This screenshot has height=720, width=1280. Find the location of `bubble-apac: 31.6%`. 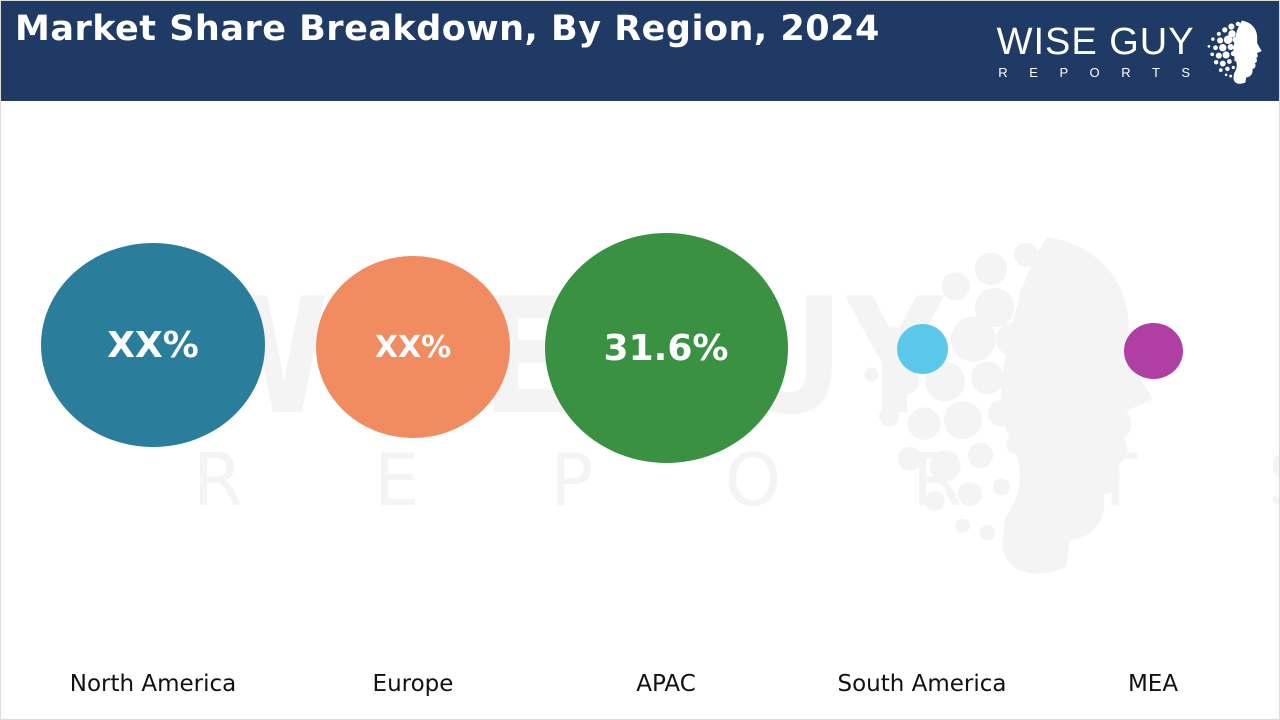

bubble-apac: 31.6% is located at coordinates (666, 348).